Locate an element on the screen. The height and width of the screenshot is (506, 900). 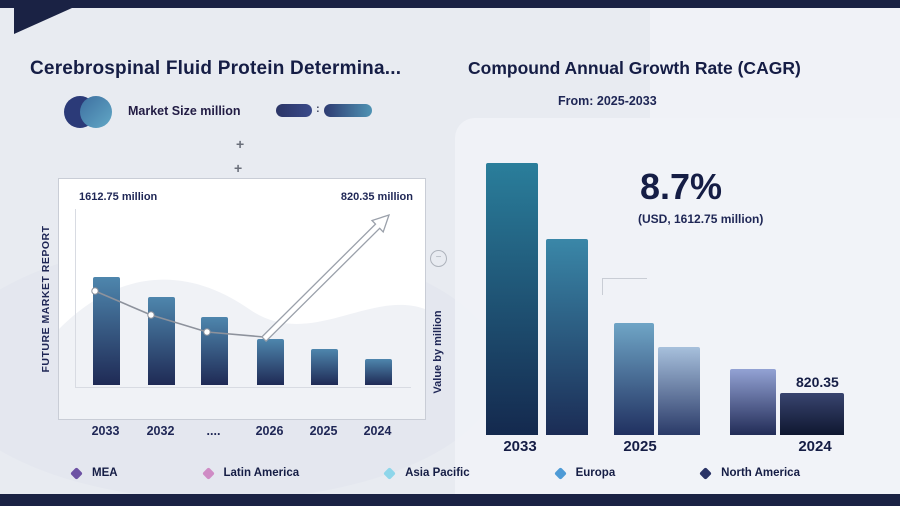
market-size-icon is located at coordinates (88, 112).